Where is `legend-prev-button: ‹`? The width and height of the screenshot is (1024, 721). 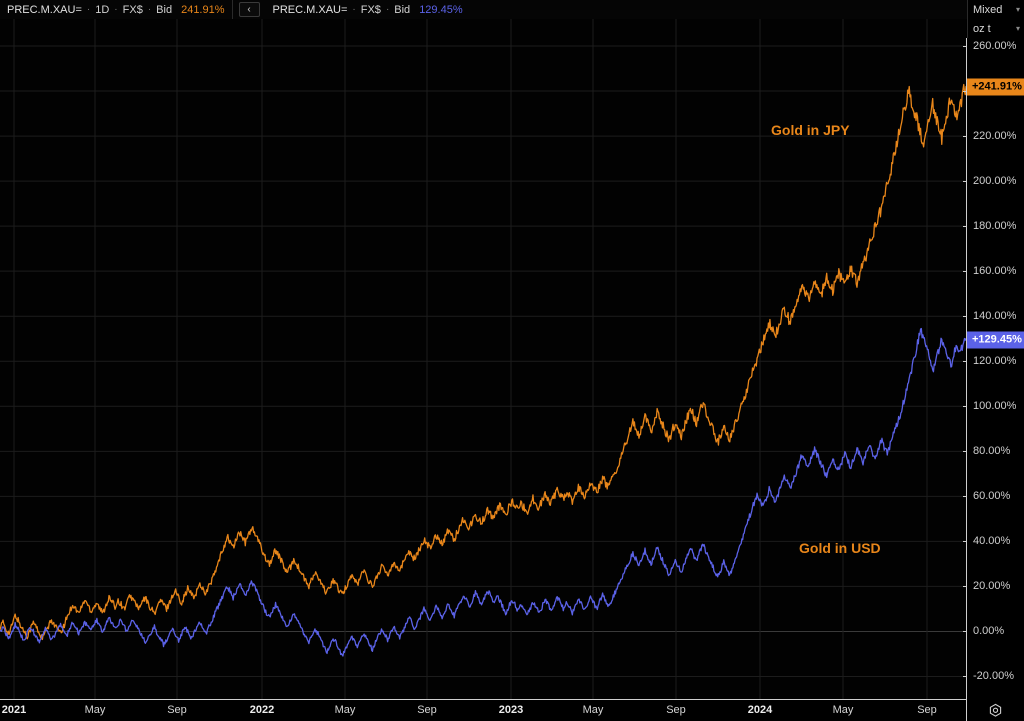 legend-prev-button: ‹ is located at coordinates (249, 9).